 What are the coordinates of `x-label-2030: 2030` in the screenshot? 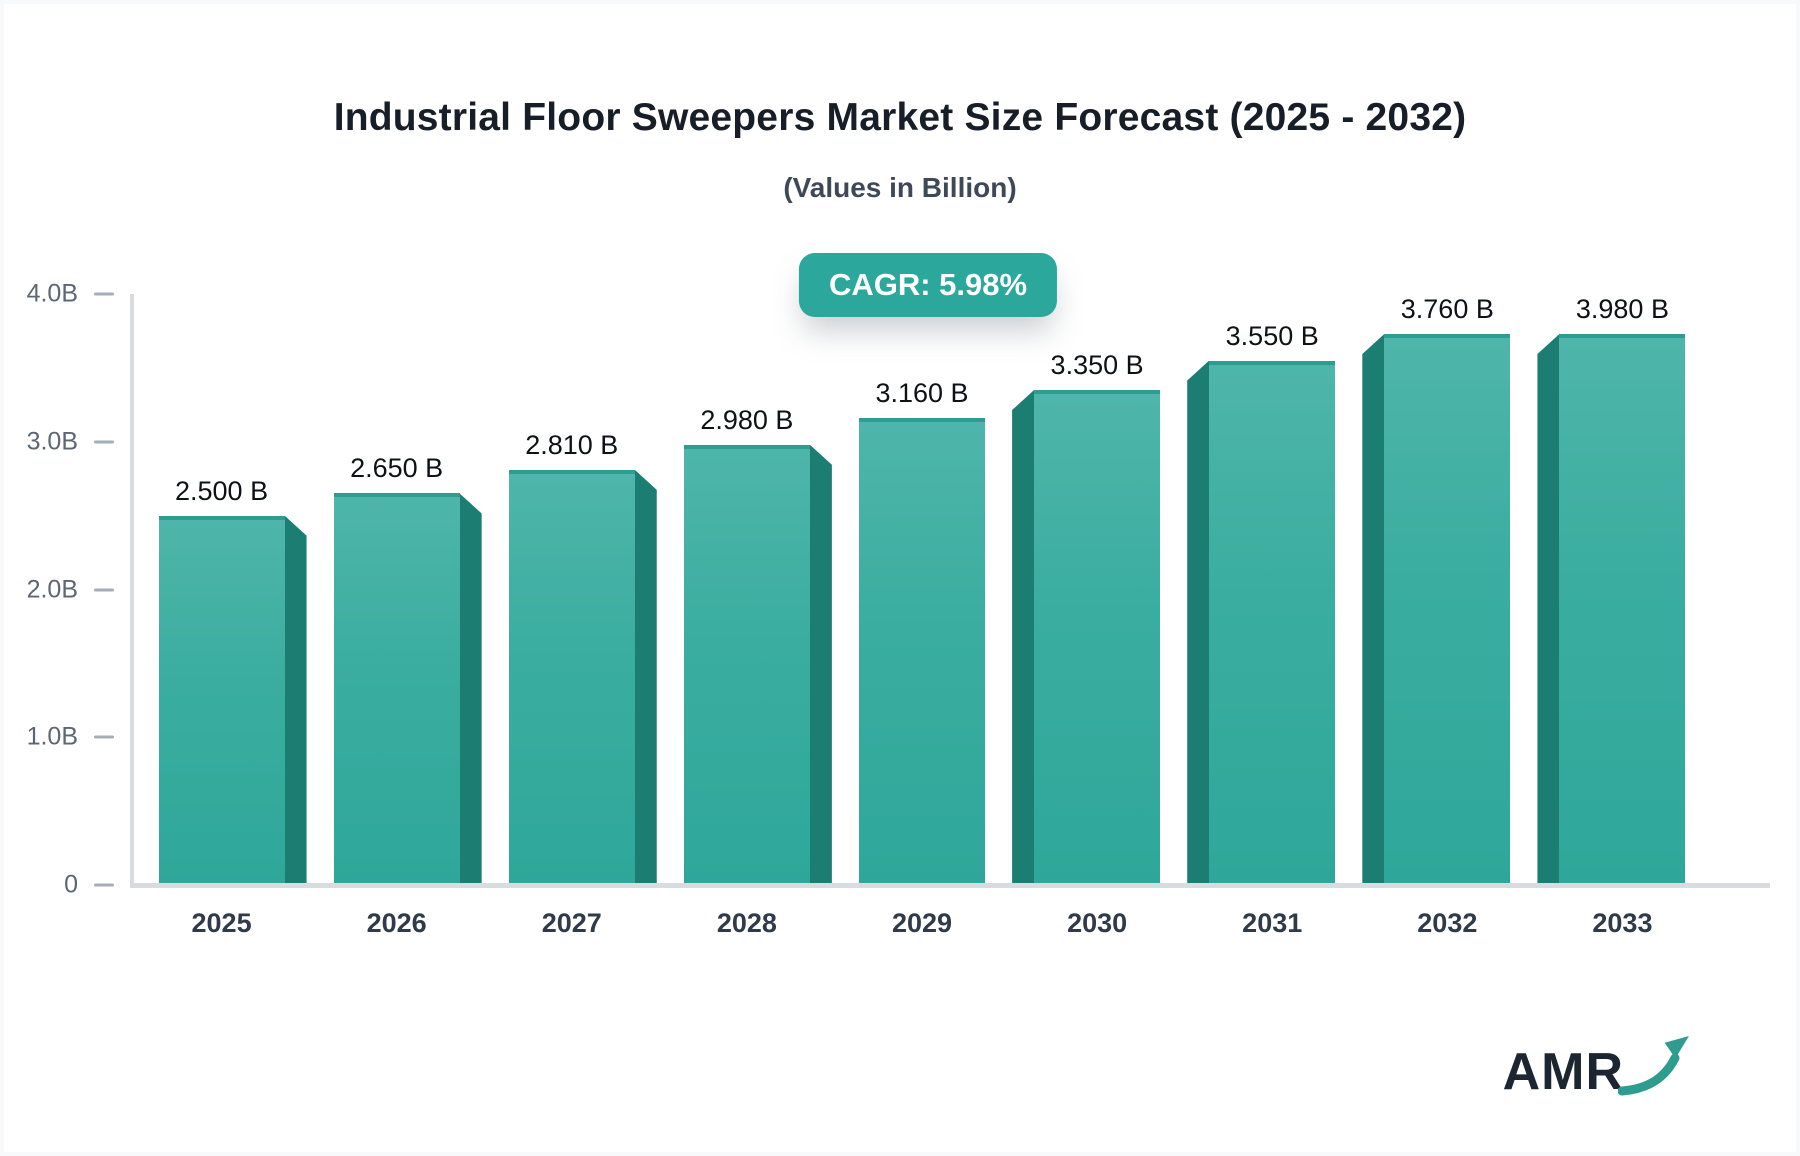 It's located at (1097, 923).